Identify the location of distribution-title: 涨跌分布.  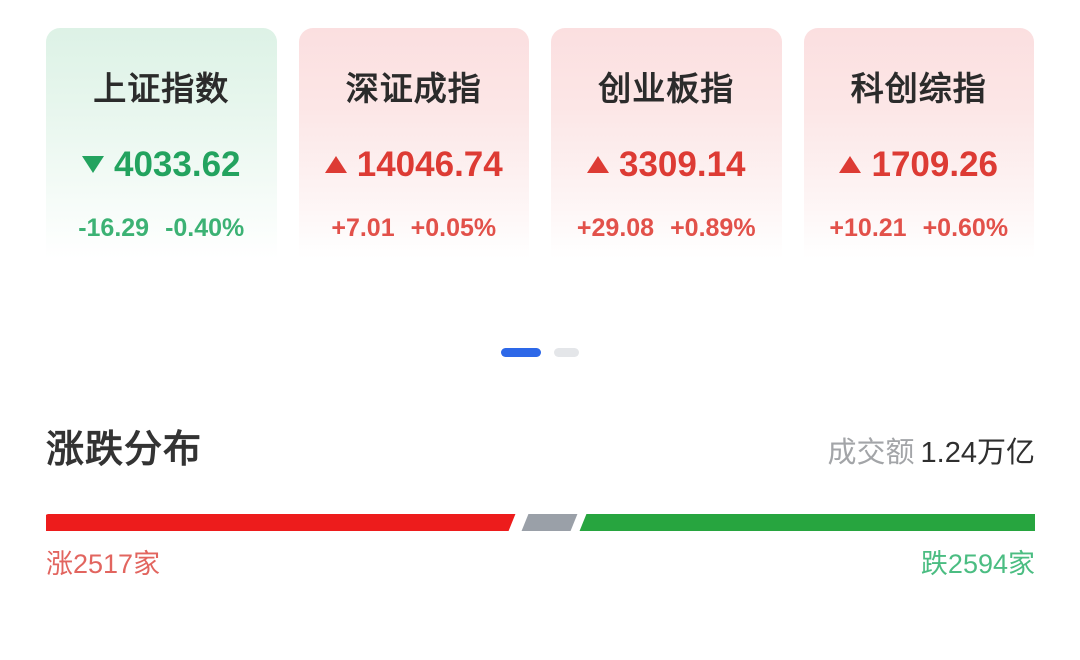
(124, 450).